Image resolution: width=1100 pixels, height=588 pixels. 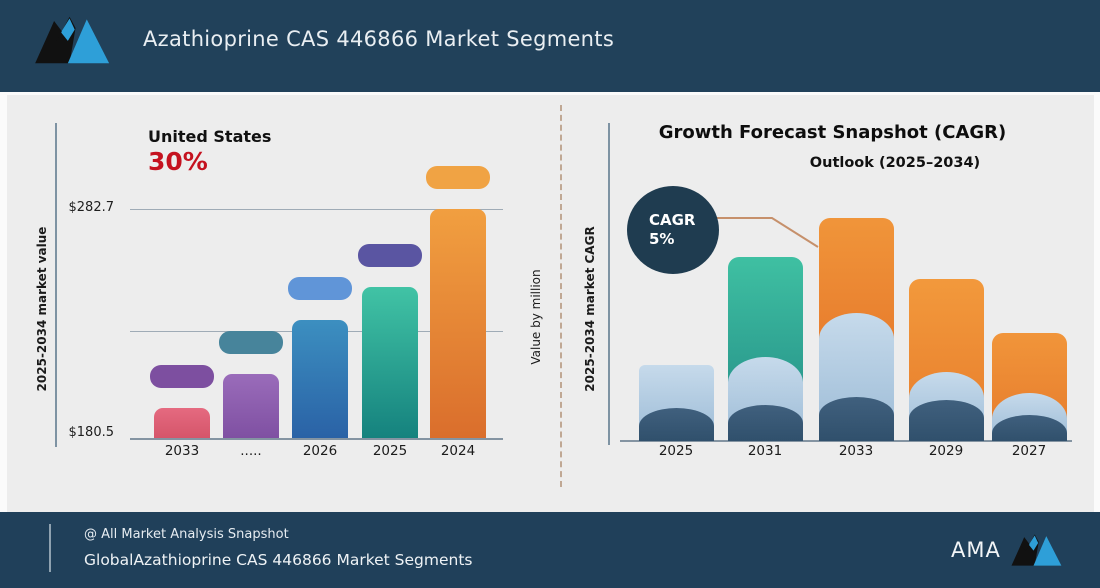 I want to click on cagr-badge: CAGR 5%, so click(x=673, y=230).